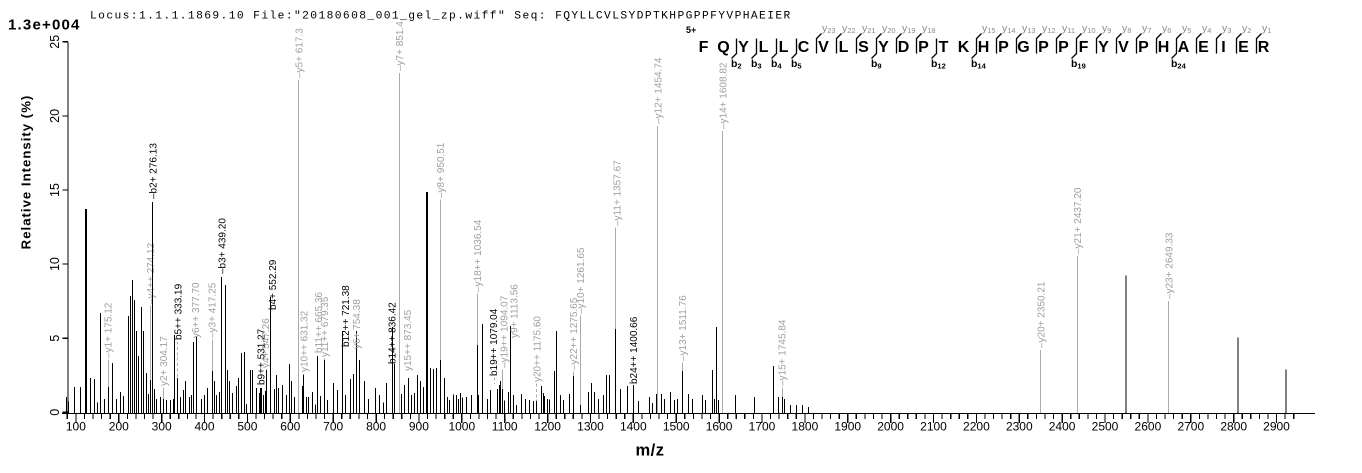  I want to click on svg-text: L, so click(784, 47).